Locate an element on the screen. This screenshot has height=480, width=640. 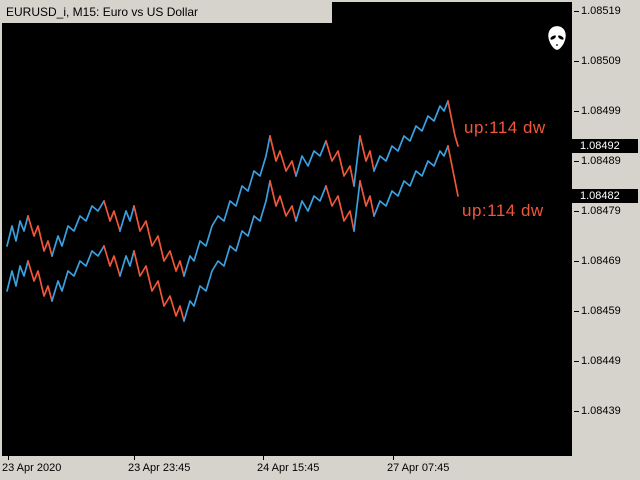
price-label: 1.08469 is located at coordinates (601, 261).